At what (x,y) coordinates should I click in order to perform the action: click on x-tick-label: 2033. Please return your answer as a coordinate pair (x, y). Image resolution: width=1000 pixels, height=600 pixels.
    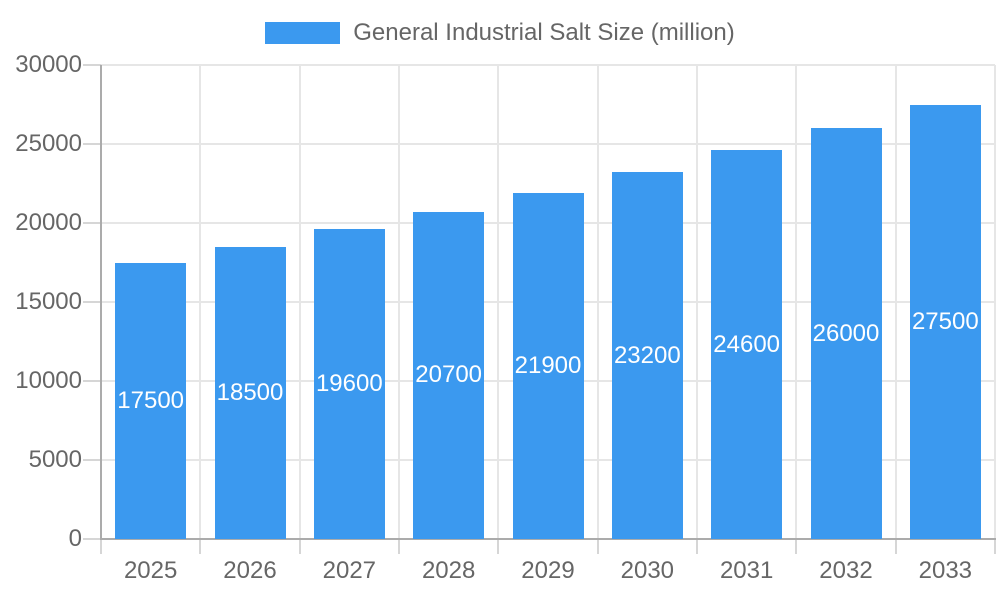
    Looking at the image, I should click on (945, 570).